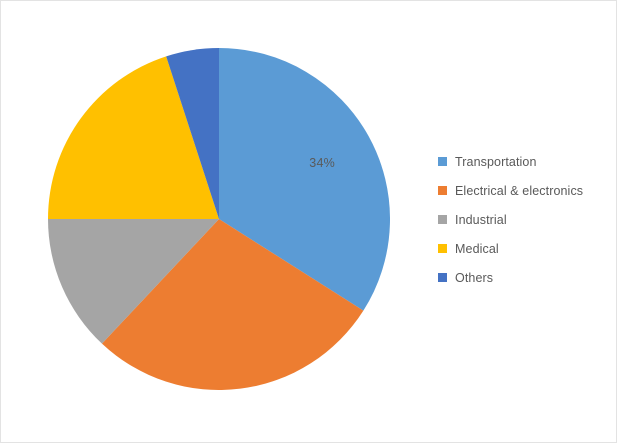 The height and width of the screenshot is (443, 617). I want to click on pie-slice-others, so click(192, 133).